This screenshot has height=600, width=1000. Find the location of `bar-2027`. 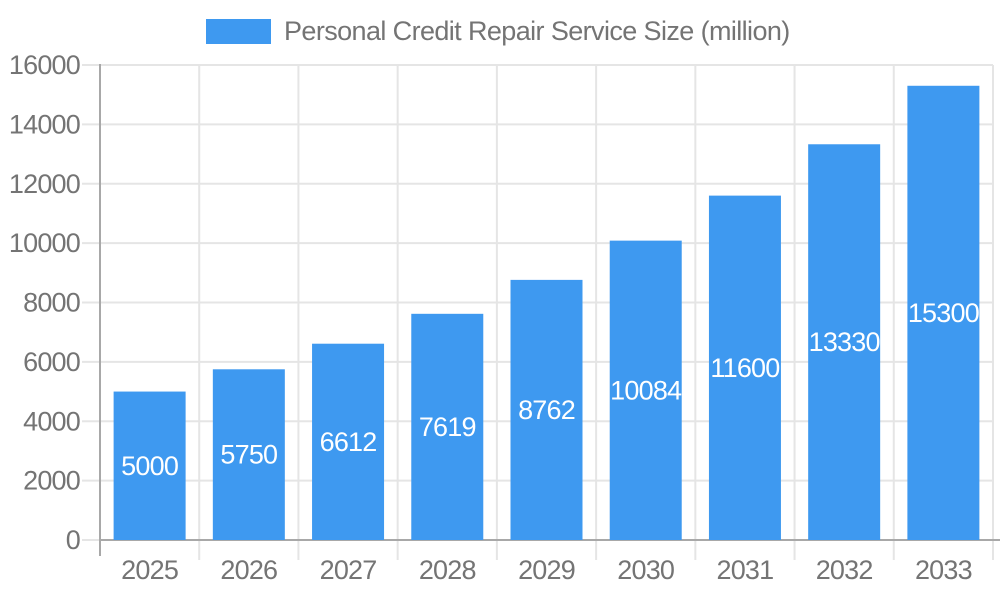

bar-2027 is located at coordinates (348, 441).